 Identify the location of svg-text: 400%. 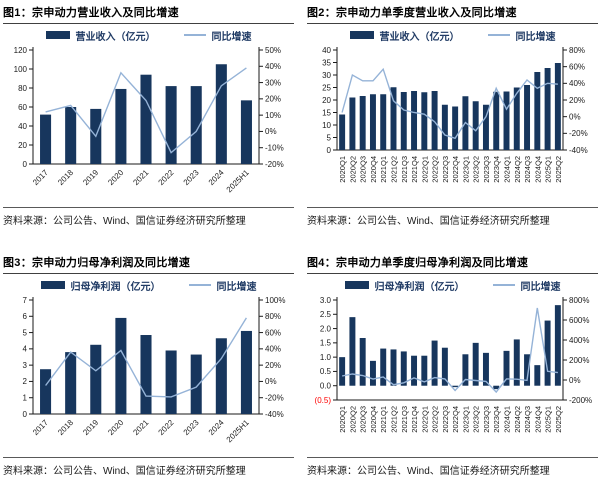
(579, 340).